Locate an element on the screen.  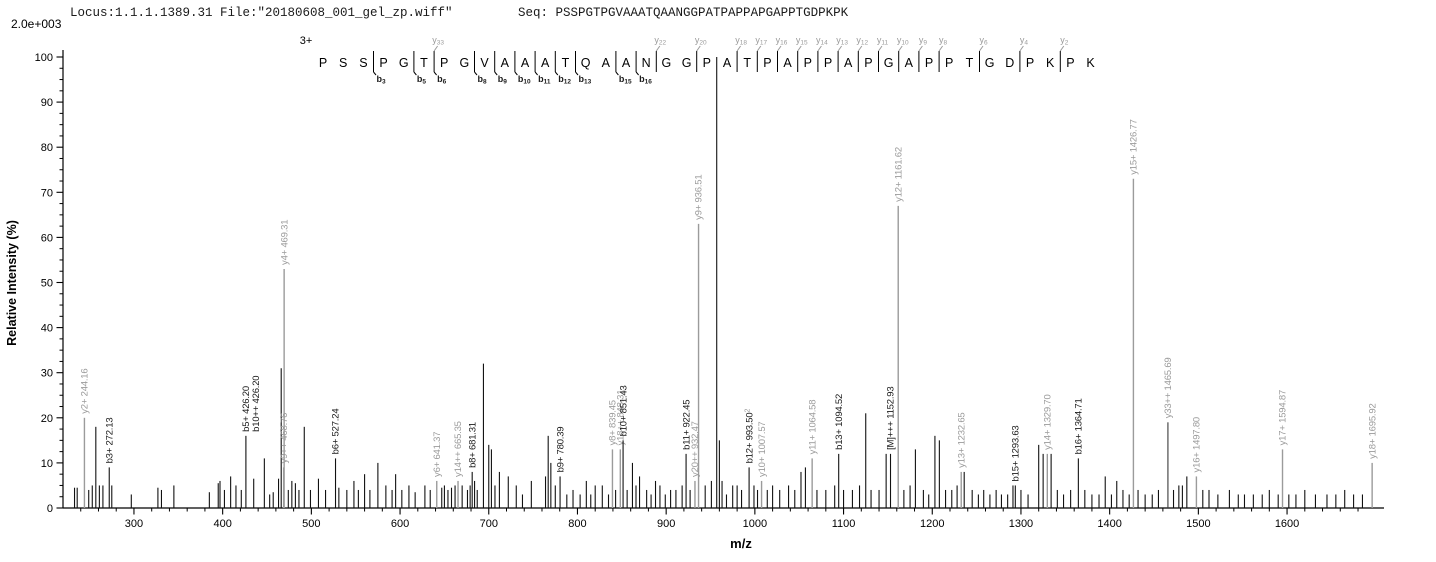
precursor-charge-label: 3+ is located at coordinates (306, 41).